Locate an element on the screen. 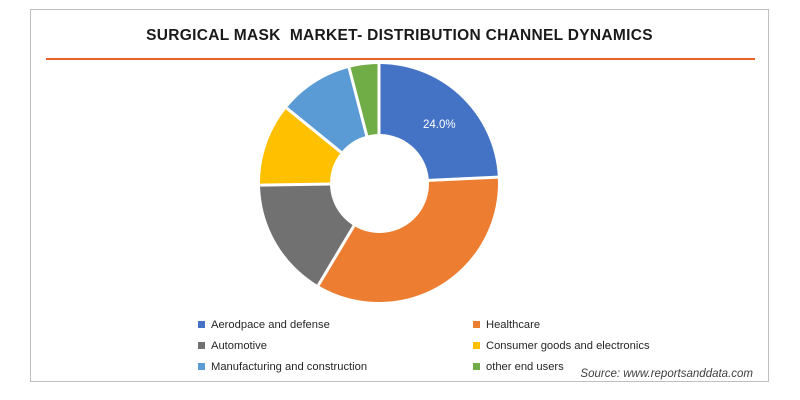 The height and width of the screenshot is (400, 800). legend-item-other-end-users: other end users is located at coordinates (585, 367).